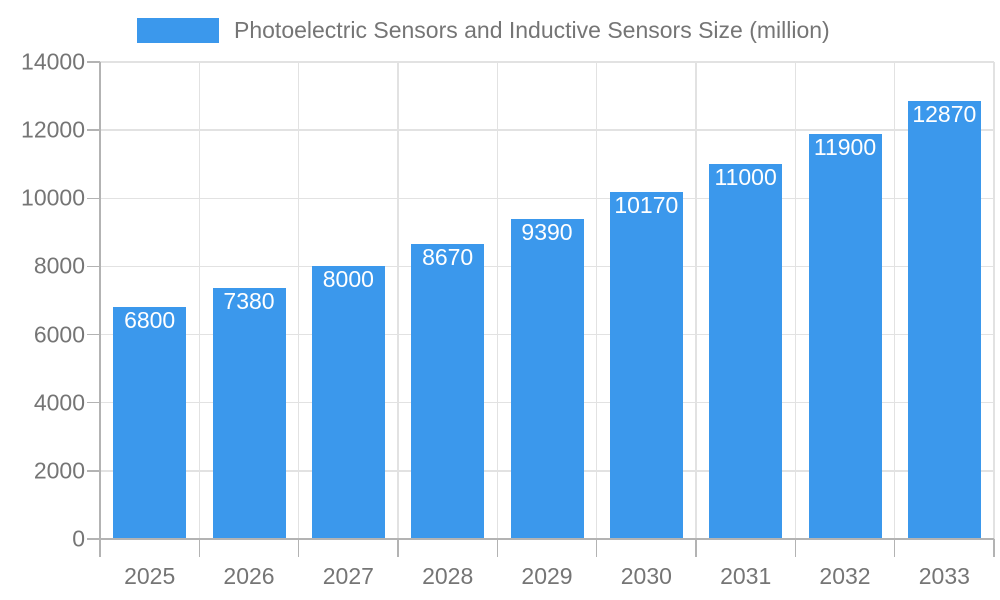 The width and height of the screenshot is (1000, 600). I want to click on bar: 7380, so click(249, 413).